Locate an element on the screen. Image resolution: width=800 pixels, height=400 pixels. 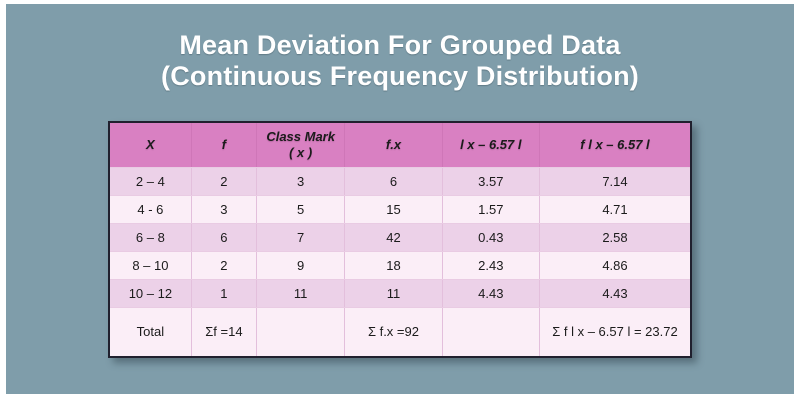
cell-f-deviation: 4.43 is located at coordinates (615, 293).